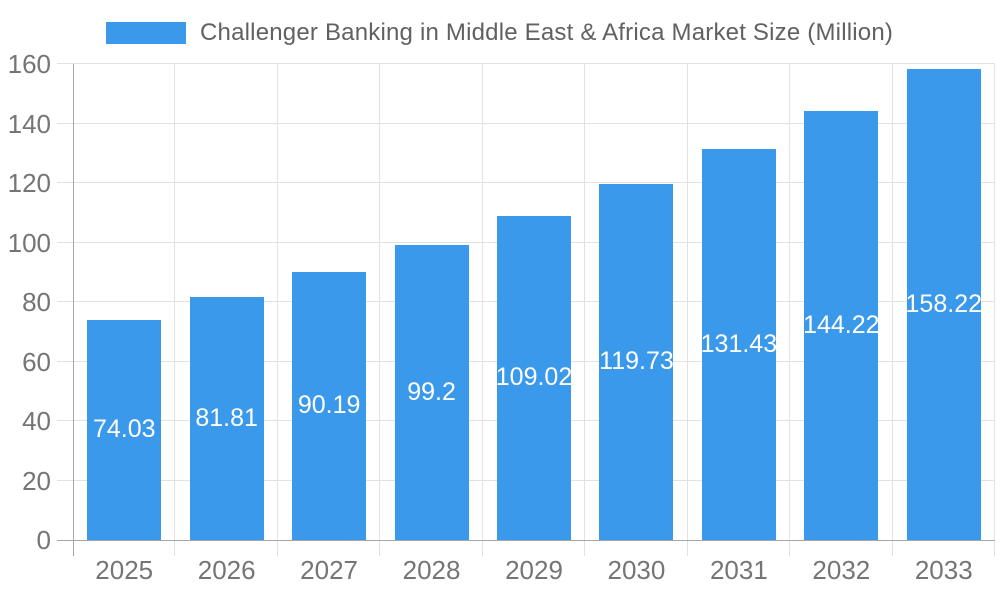  Describe the element at coordinates (36, 421) in the screenshot. I see `y-axis-tick-label: 40` at that location.